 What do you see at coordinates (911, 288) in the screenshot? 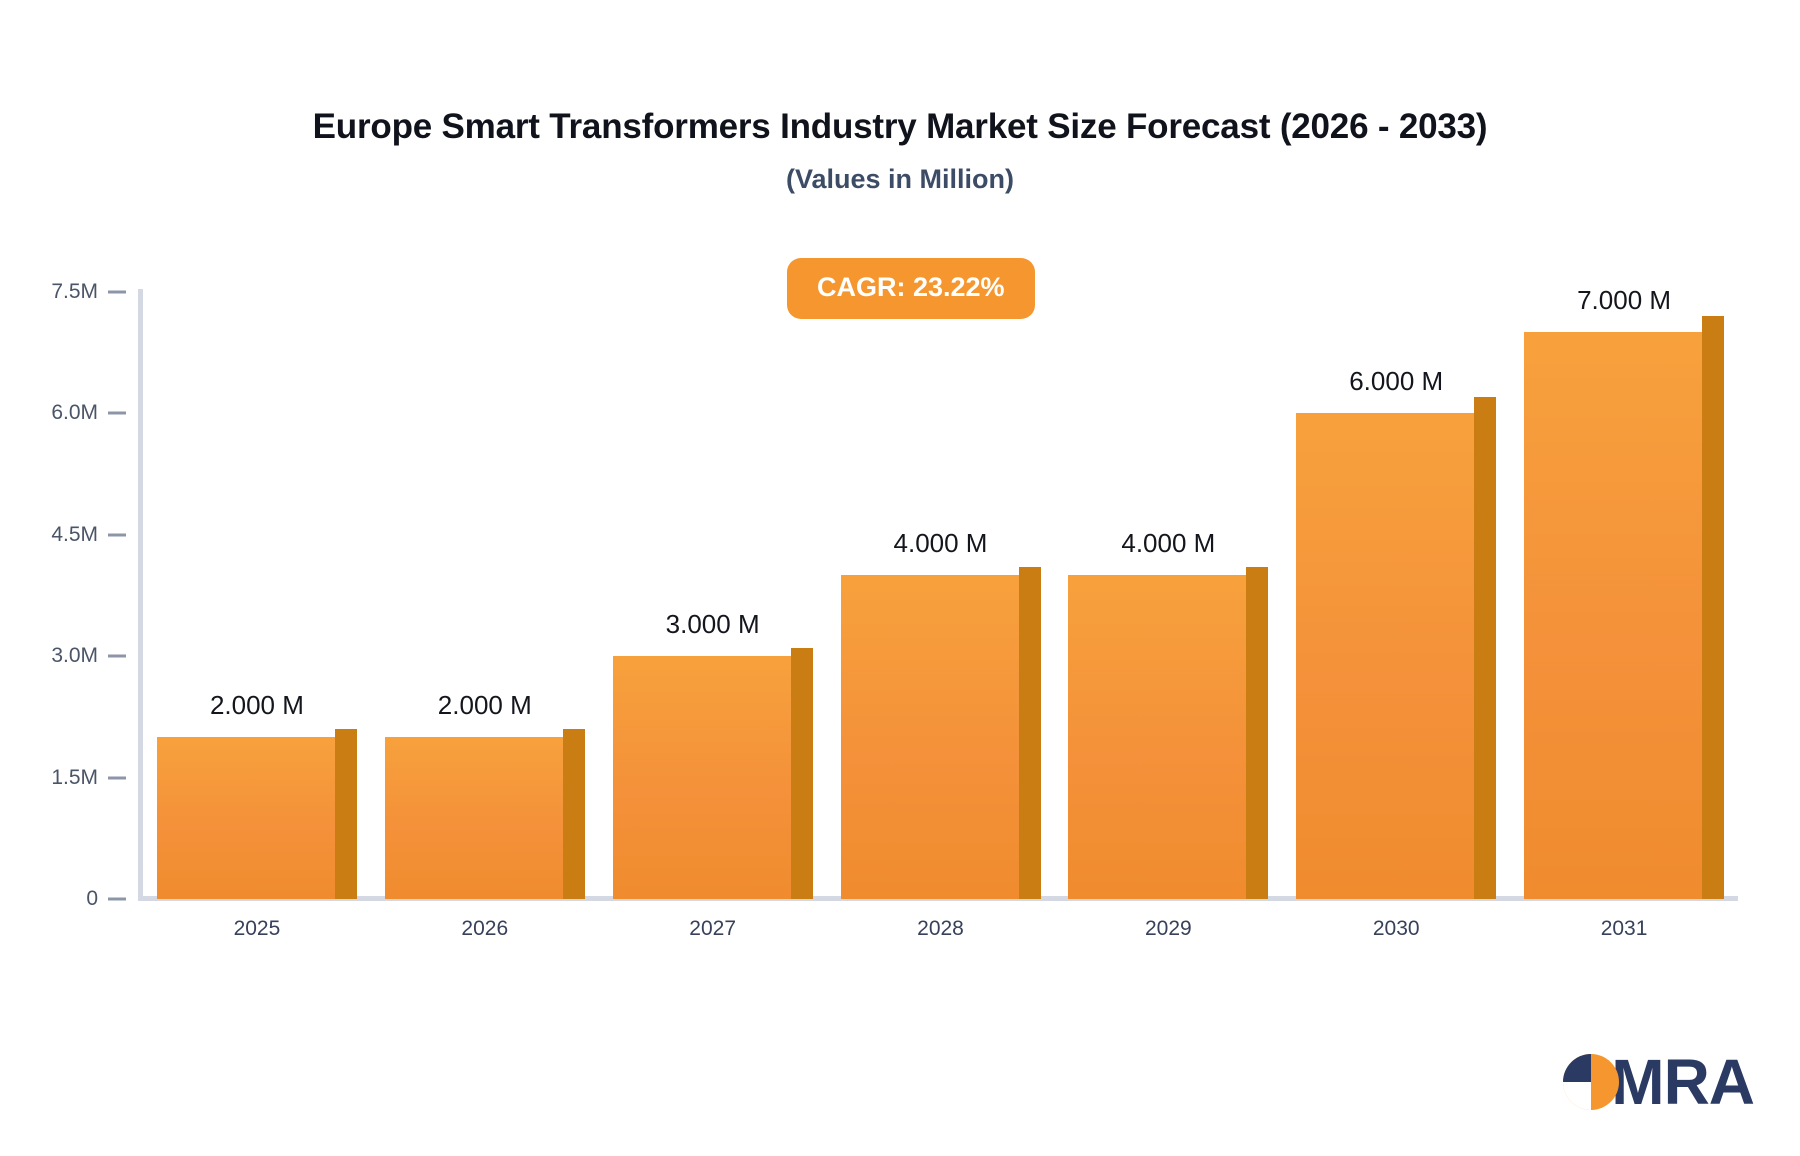
I see `cagr-badge: CAGR: 23.22%` at bounding box center [911, 288].